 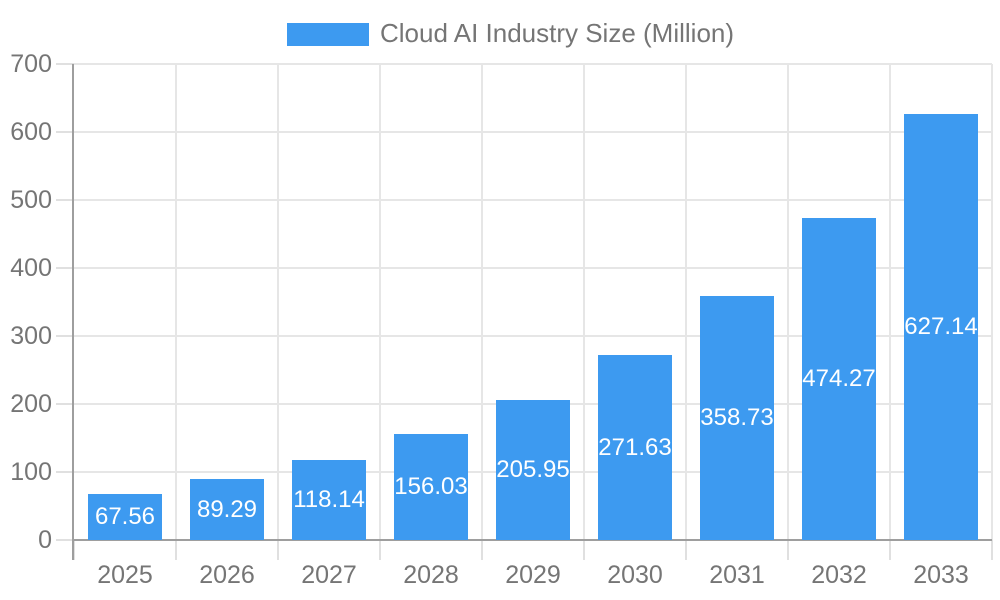 I want to click on x-axis-label: 2028, so click(x=431, y=575).